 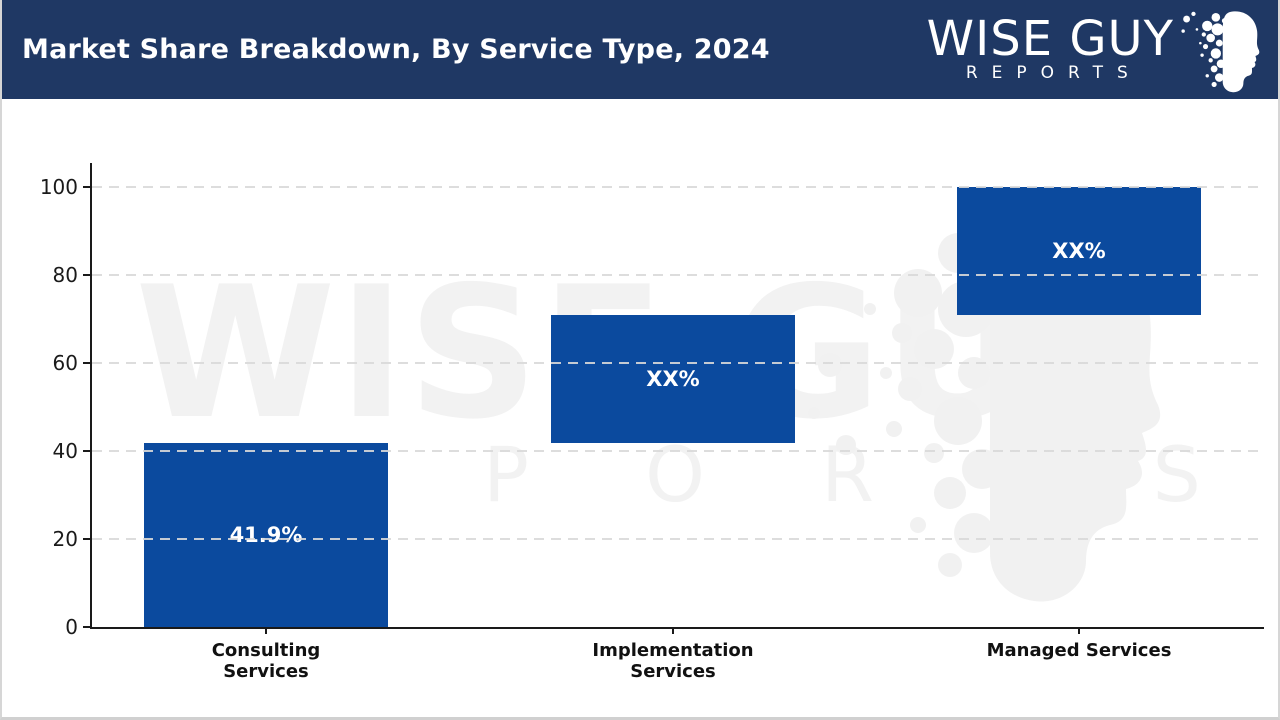 What do you see at coordinates (65, 275) in the screenshot?
I see `y-tick-label: 80` at bounding box center [65, 275].